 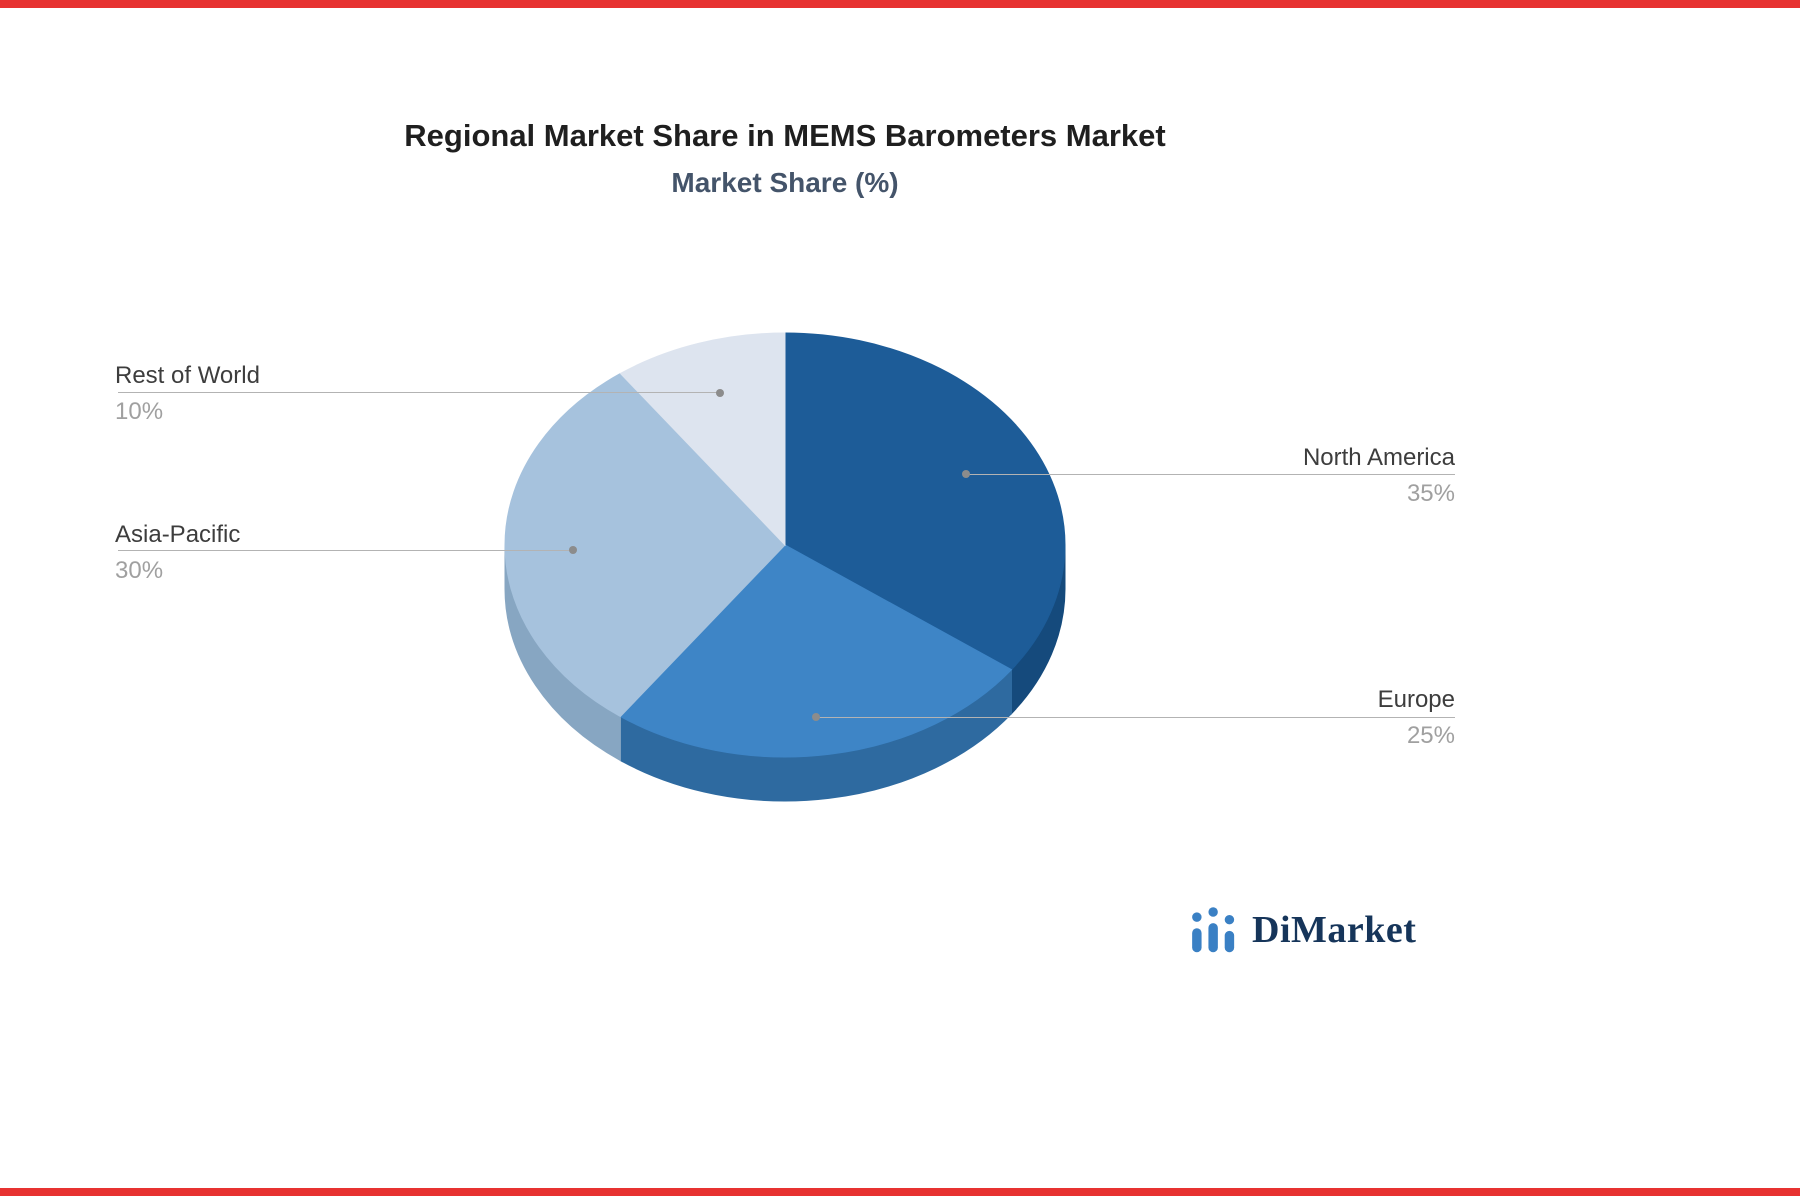 I want to click on slice-label-rest-of-world: Rest of World, so click(x=187, y=375).